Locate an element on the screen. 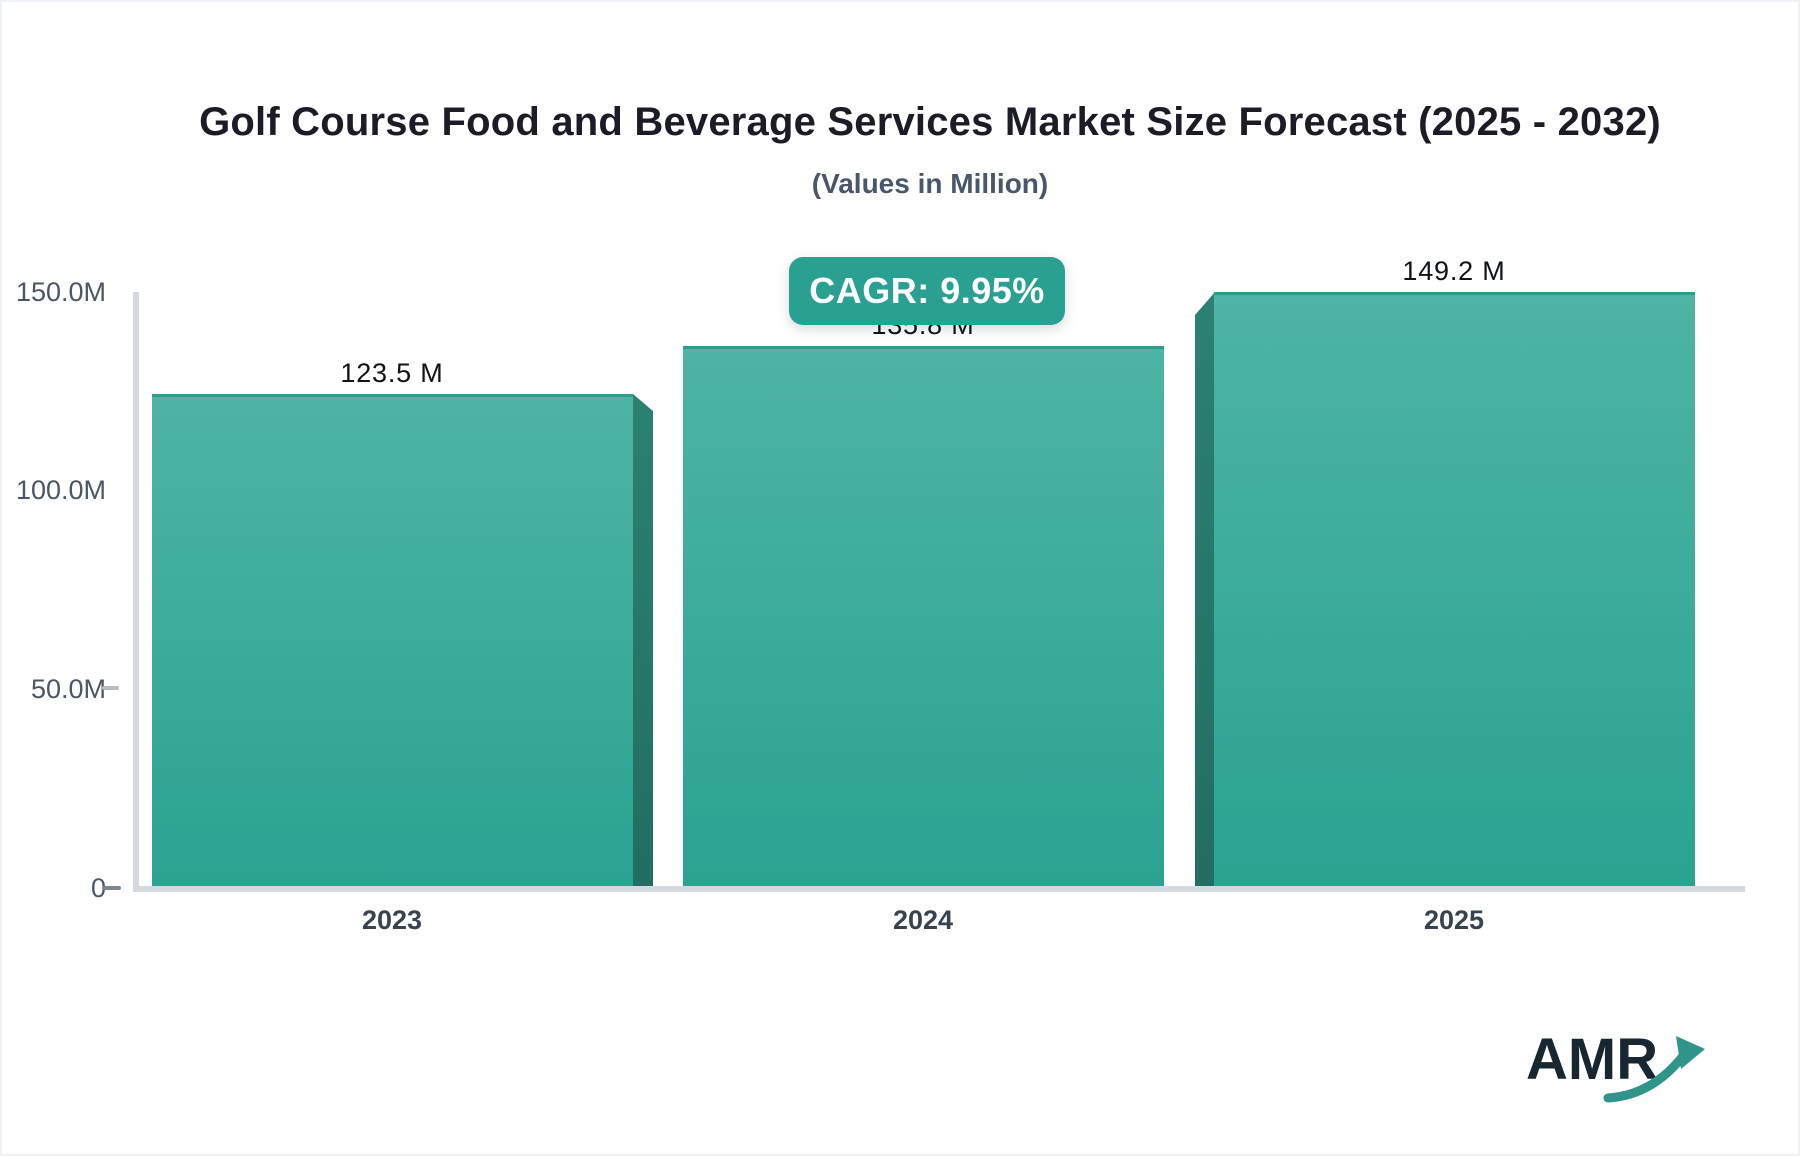 The width and height of the screenshot is (1800, 1156). growth-arrow-icon is located at coordinates (1654, 1069).